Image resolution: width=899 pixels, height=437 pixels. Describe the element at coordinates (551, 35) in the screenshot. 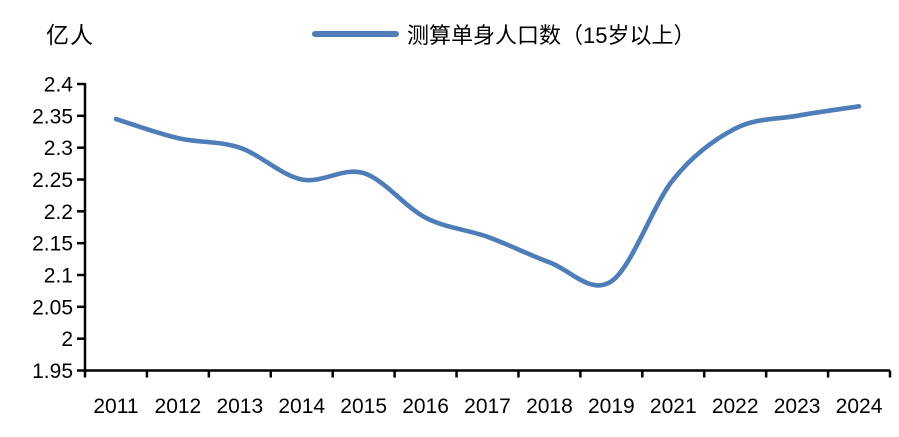

I see `legend-series-label: 测算单身人口数（15岁以上）` at that location.